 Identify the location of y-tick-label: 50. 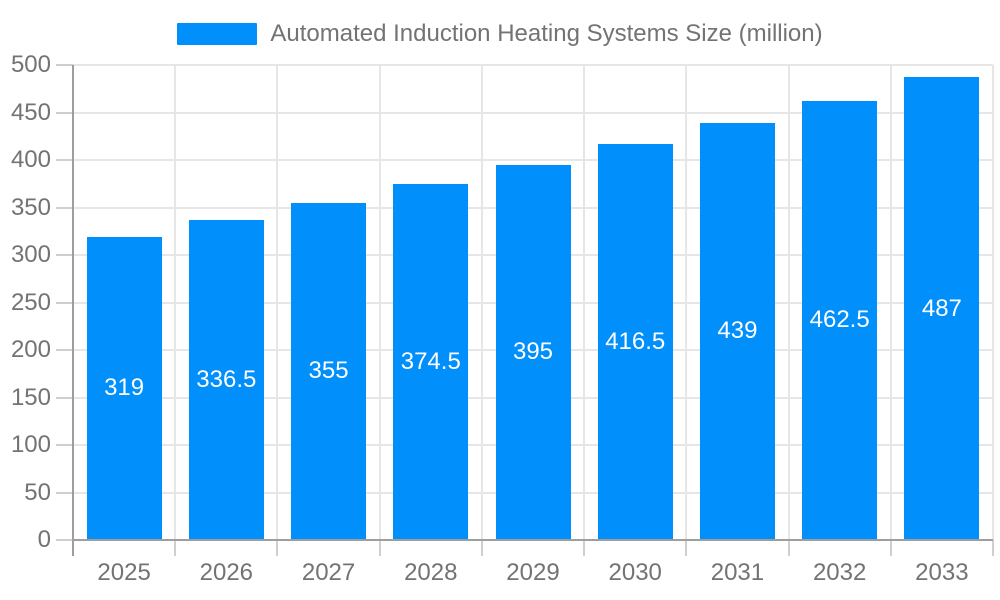
(37, 492).